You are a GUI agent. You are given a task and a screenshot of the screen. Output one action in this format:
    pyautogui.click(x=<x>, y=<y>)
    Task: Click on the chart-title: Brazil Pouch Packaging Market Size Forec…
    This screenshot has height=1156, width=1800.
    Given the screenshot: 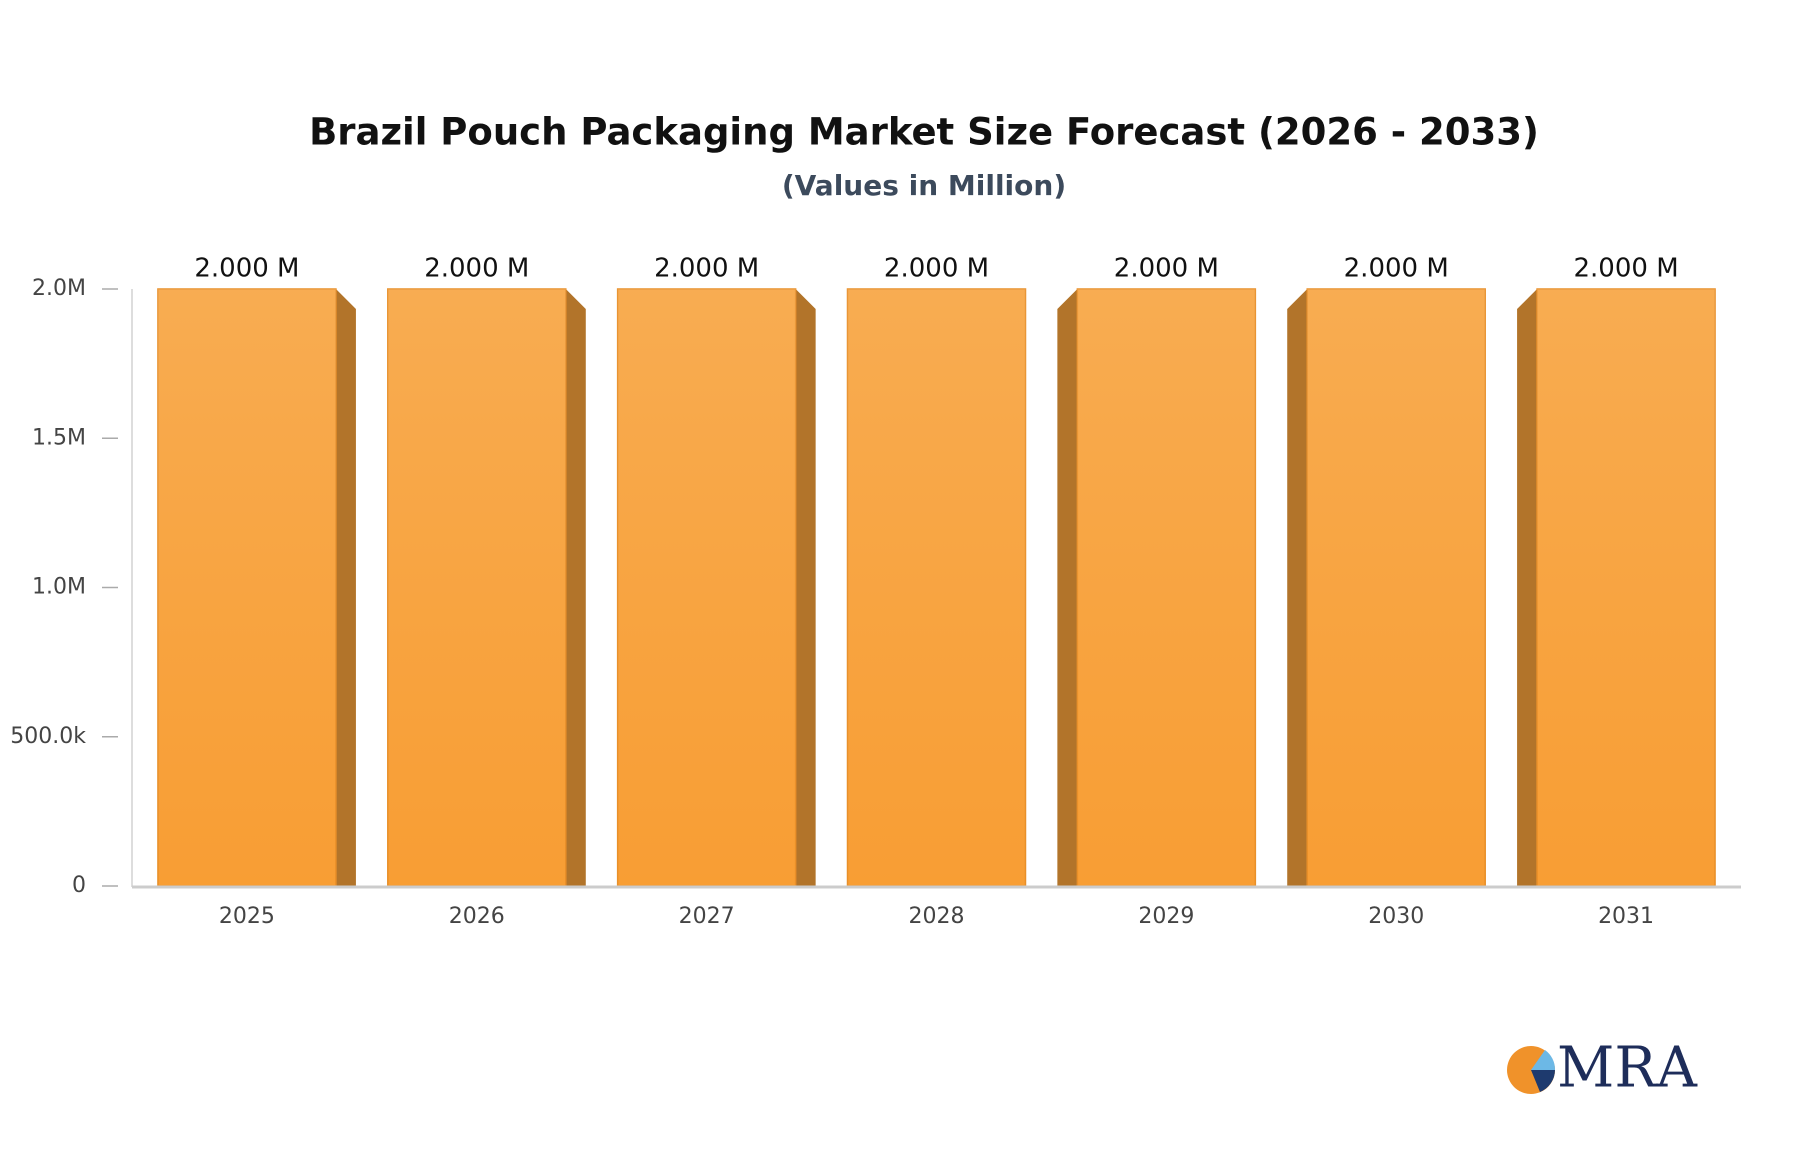 What is the action you would take?
    pyautogui.click(x=924, y=132)
    